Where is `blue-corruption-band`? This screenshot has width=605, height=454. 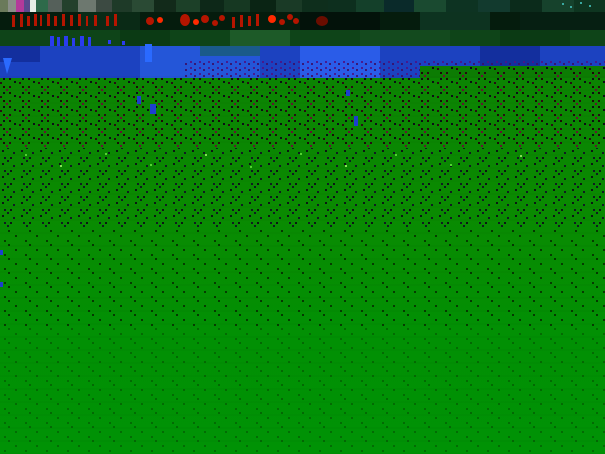
blue-corruption-band is located at coordinates (302, 61).